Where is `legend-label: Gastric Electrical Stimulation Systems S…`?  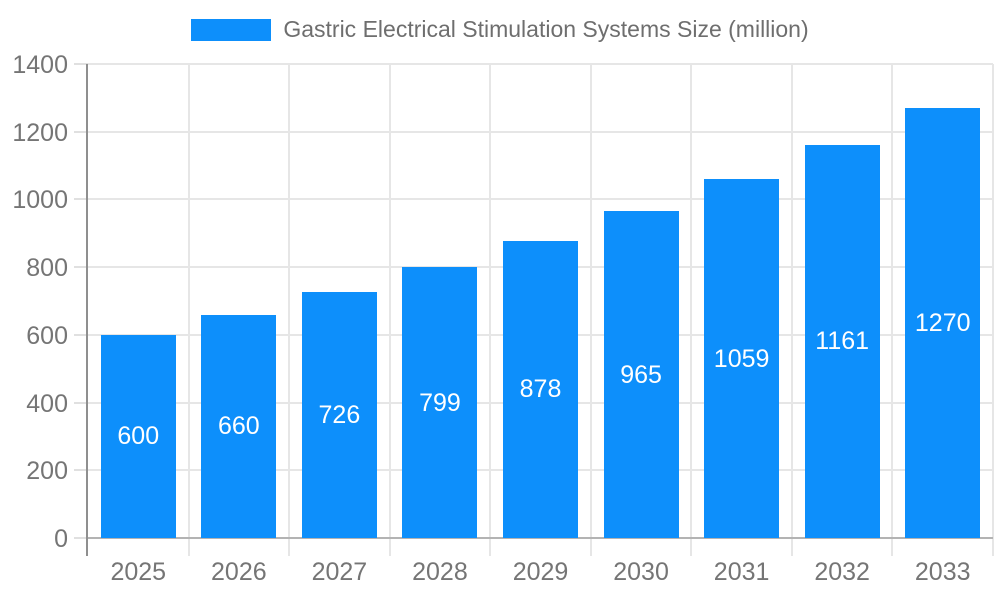 legend-label: Gastric Electrical Stimulation Systems S… is located at coordinates (546, 29).